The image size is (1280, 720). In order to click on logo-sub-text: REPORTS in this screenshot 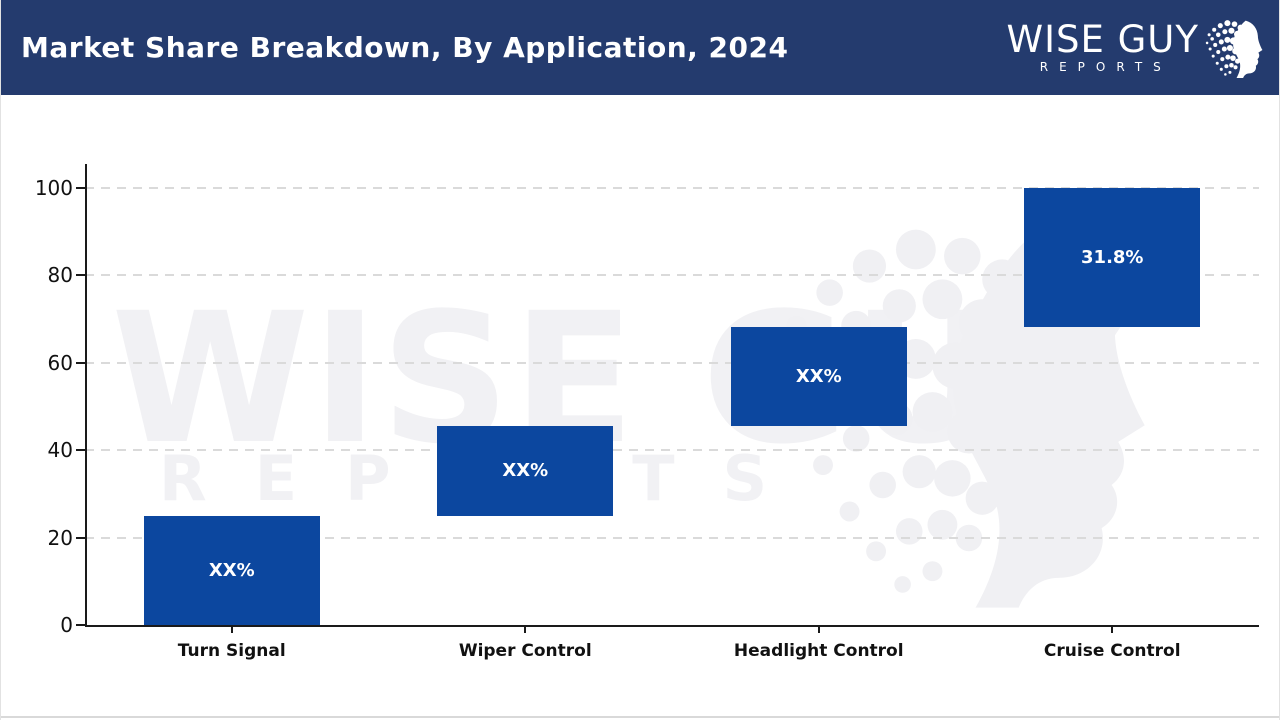, I will do `click(1105, 67)`.